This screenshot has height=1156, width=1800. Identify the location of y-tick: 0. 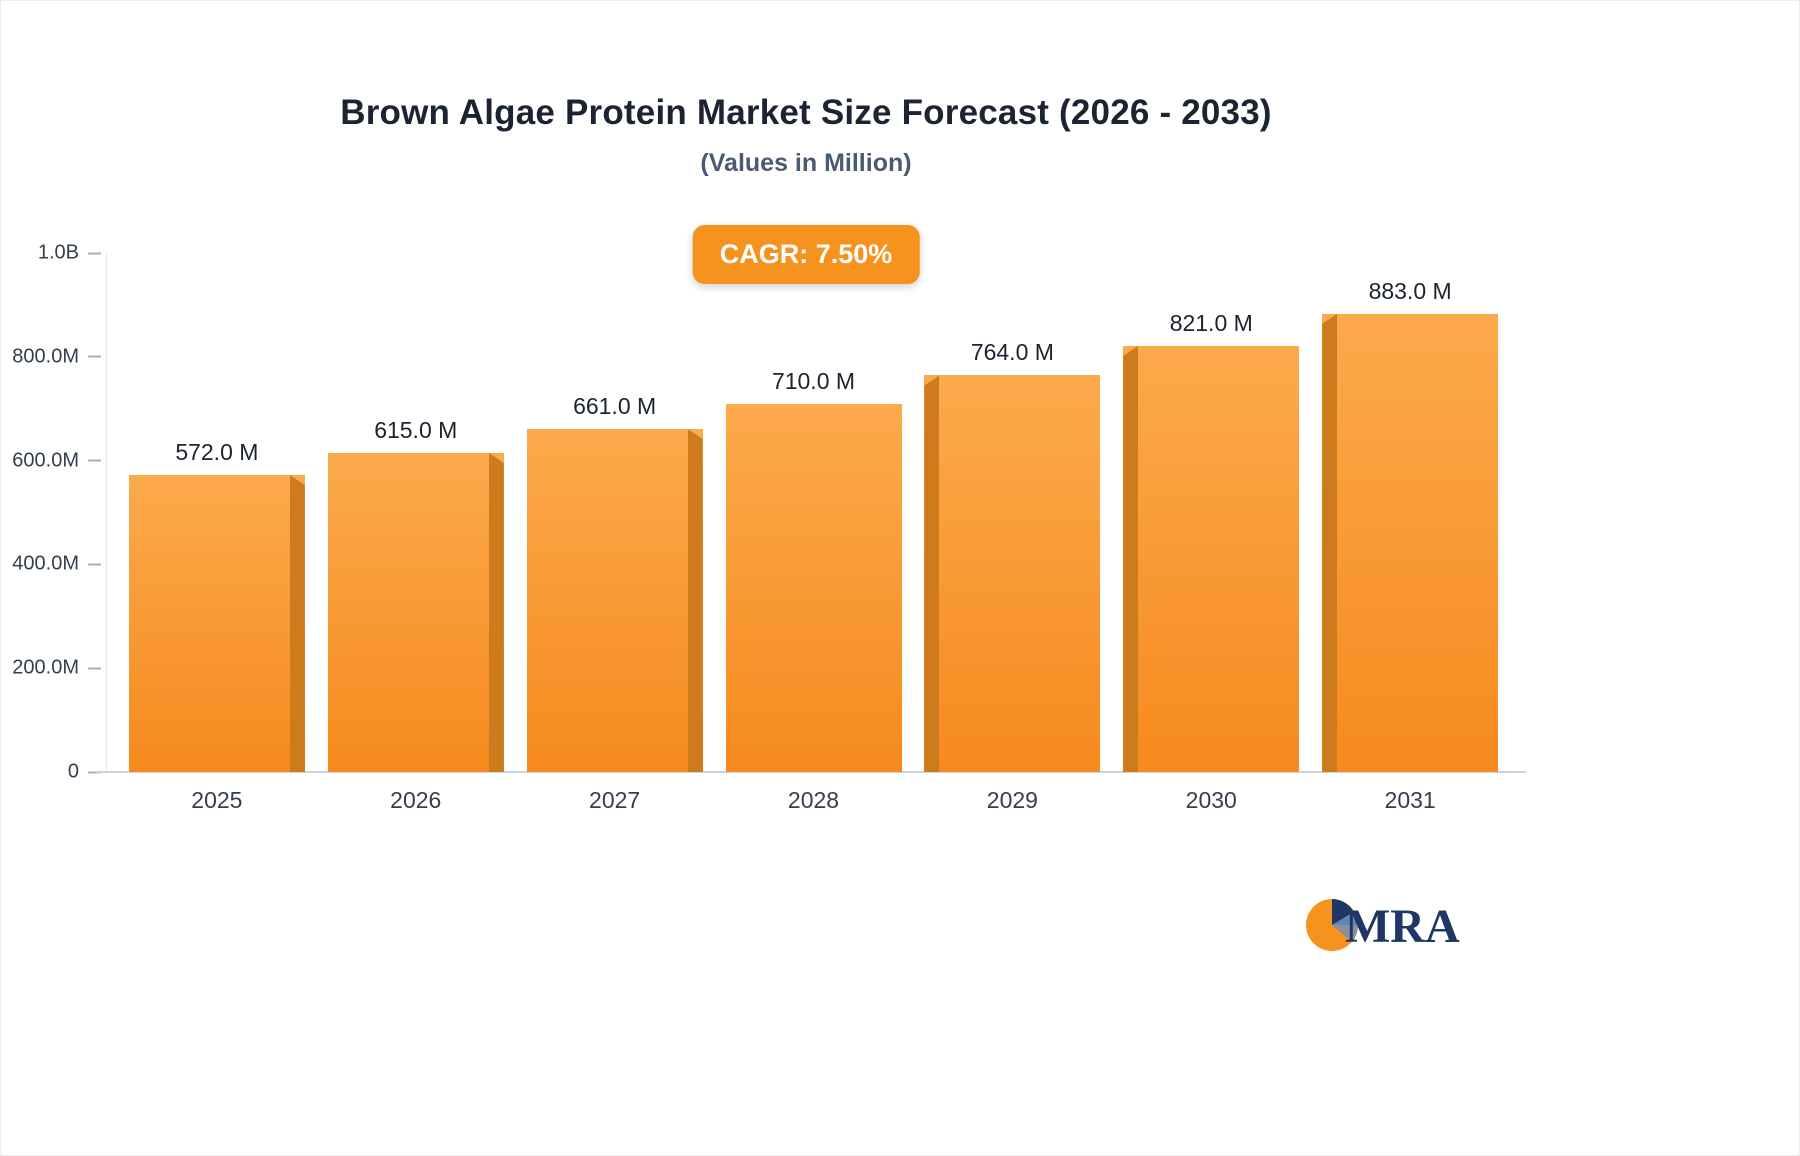
(84, 772).